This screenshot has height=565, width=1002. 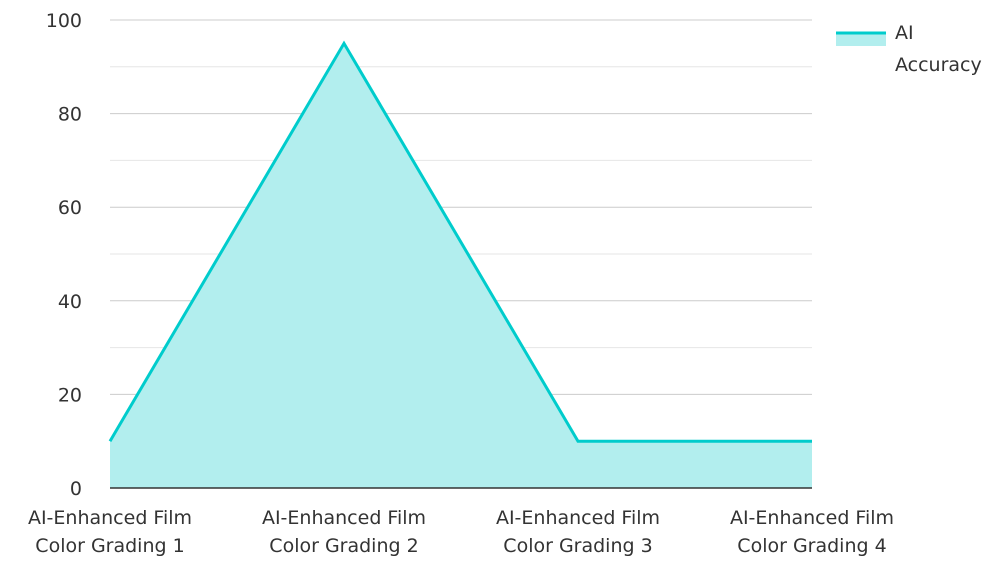 What do you see at coordinates (64, 21) in the screenshot?
I see `y-tick-label: 100` at bounding box center [64, 21].